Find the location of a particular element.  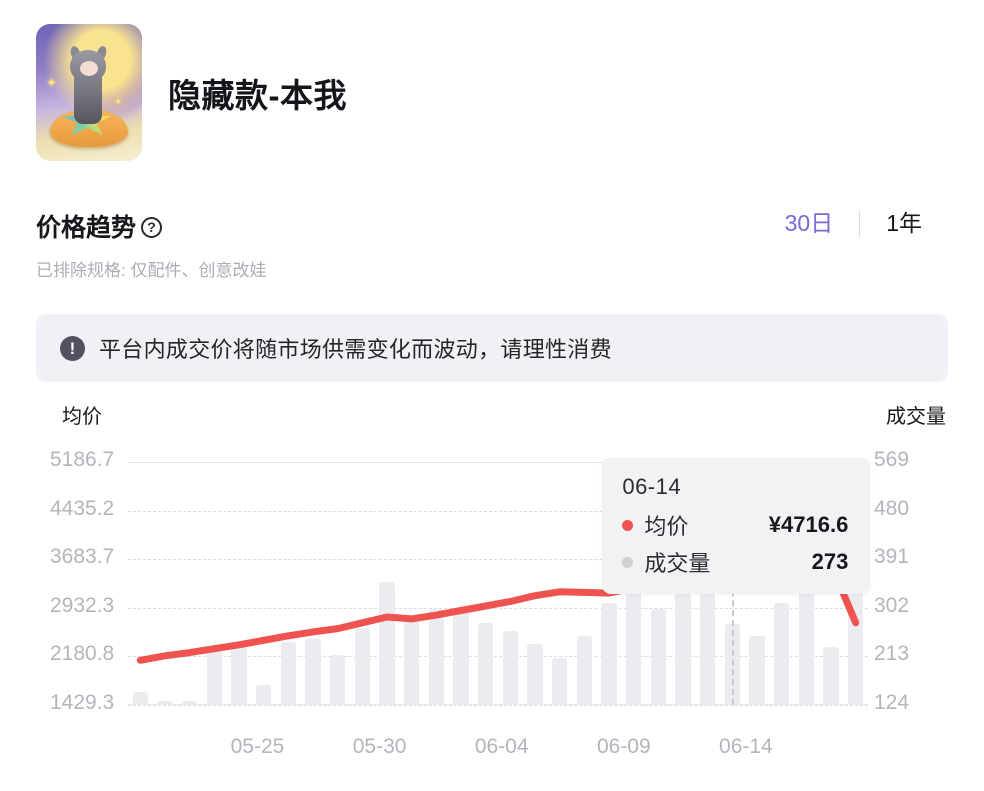

x-axis-labels: 05-25 05-30 06-04 06-09 06-14 is located at coordinates (498, 750).